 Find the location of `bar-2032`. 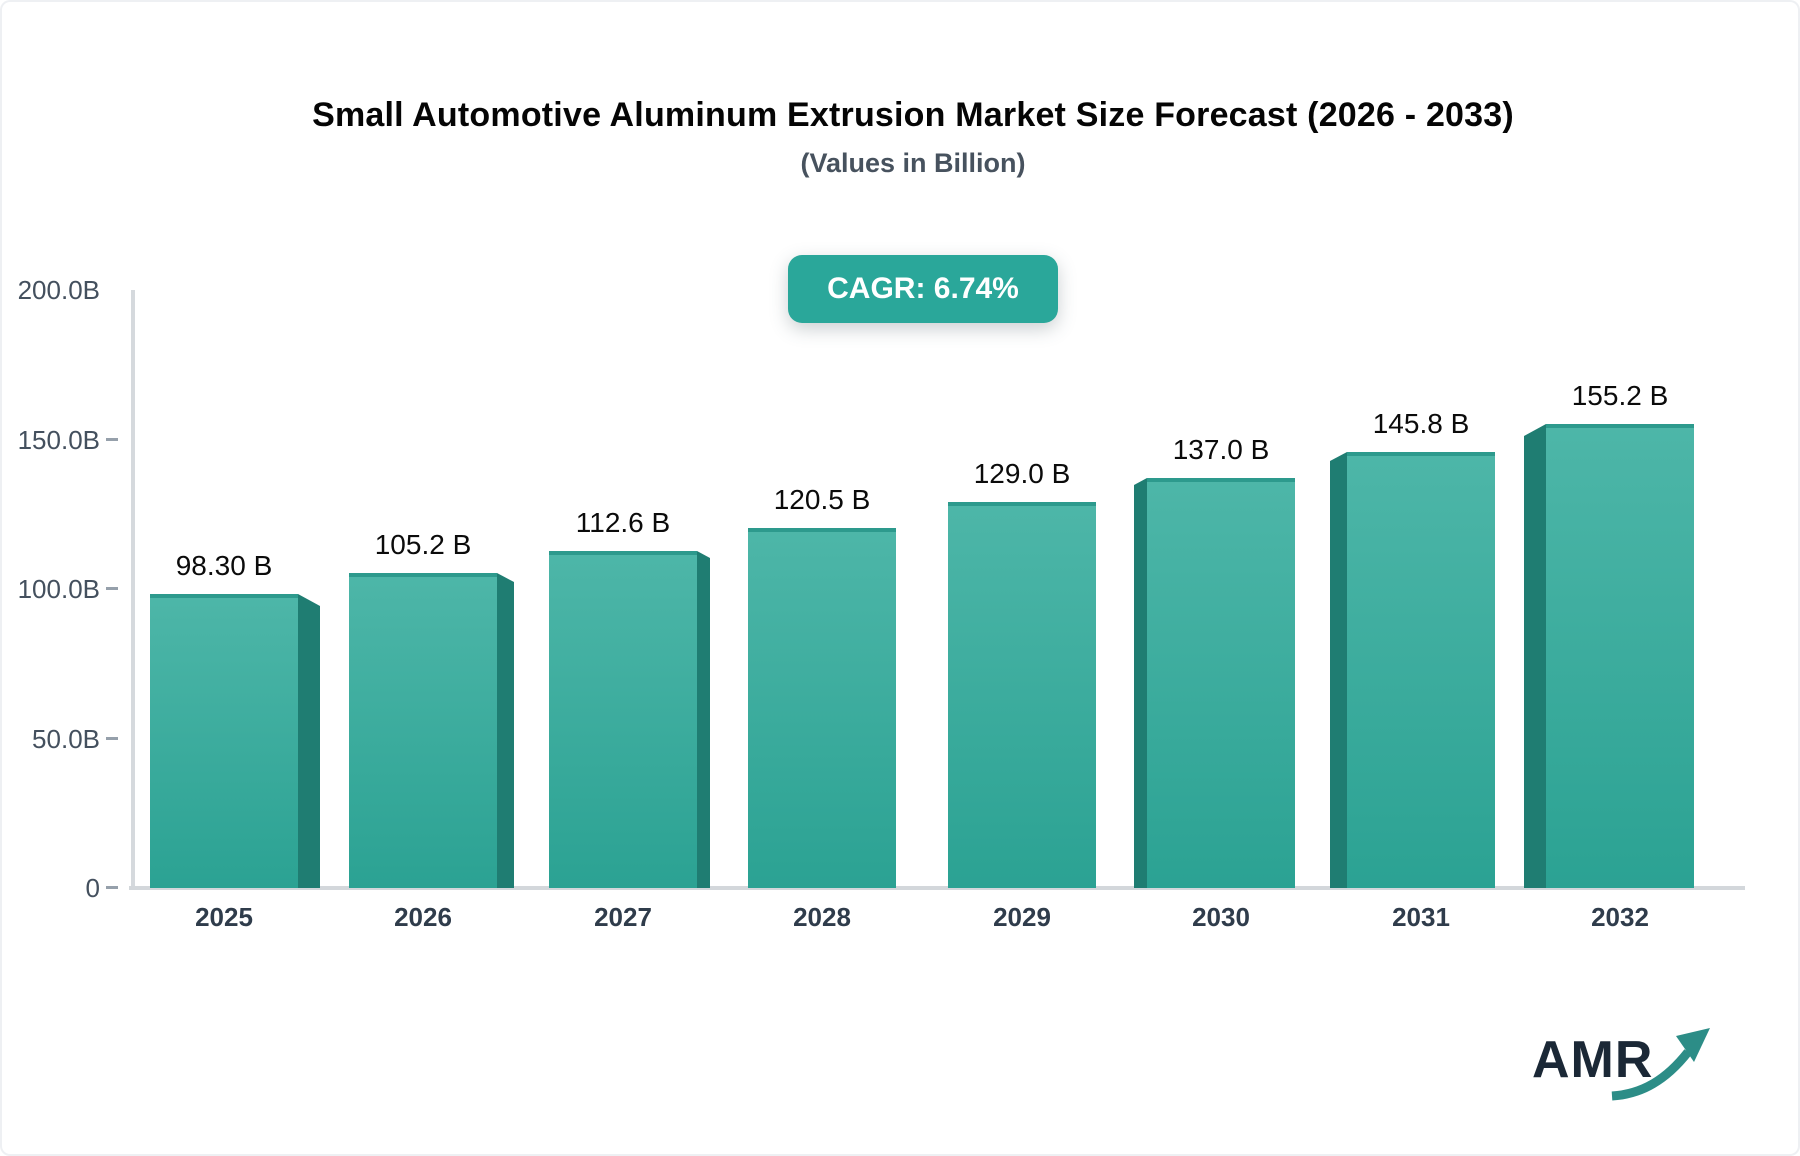

bar-2032 is located at coordinates (1620, 656).